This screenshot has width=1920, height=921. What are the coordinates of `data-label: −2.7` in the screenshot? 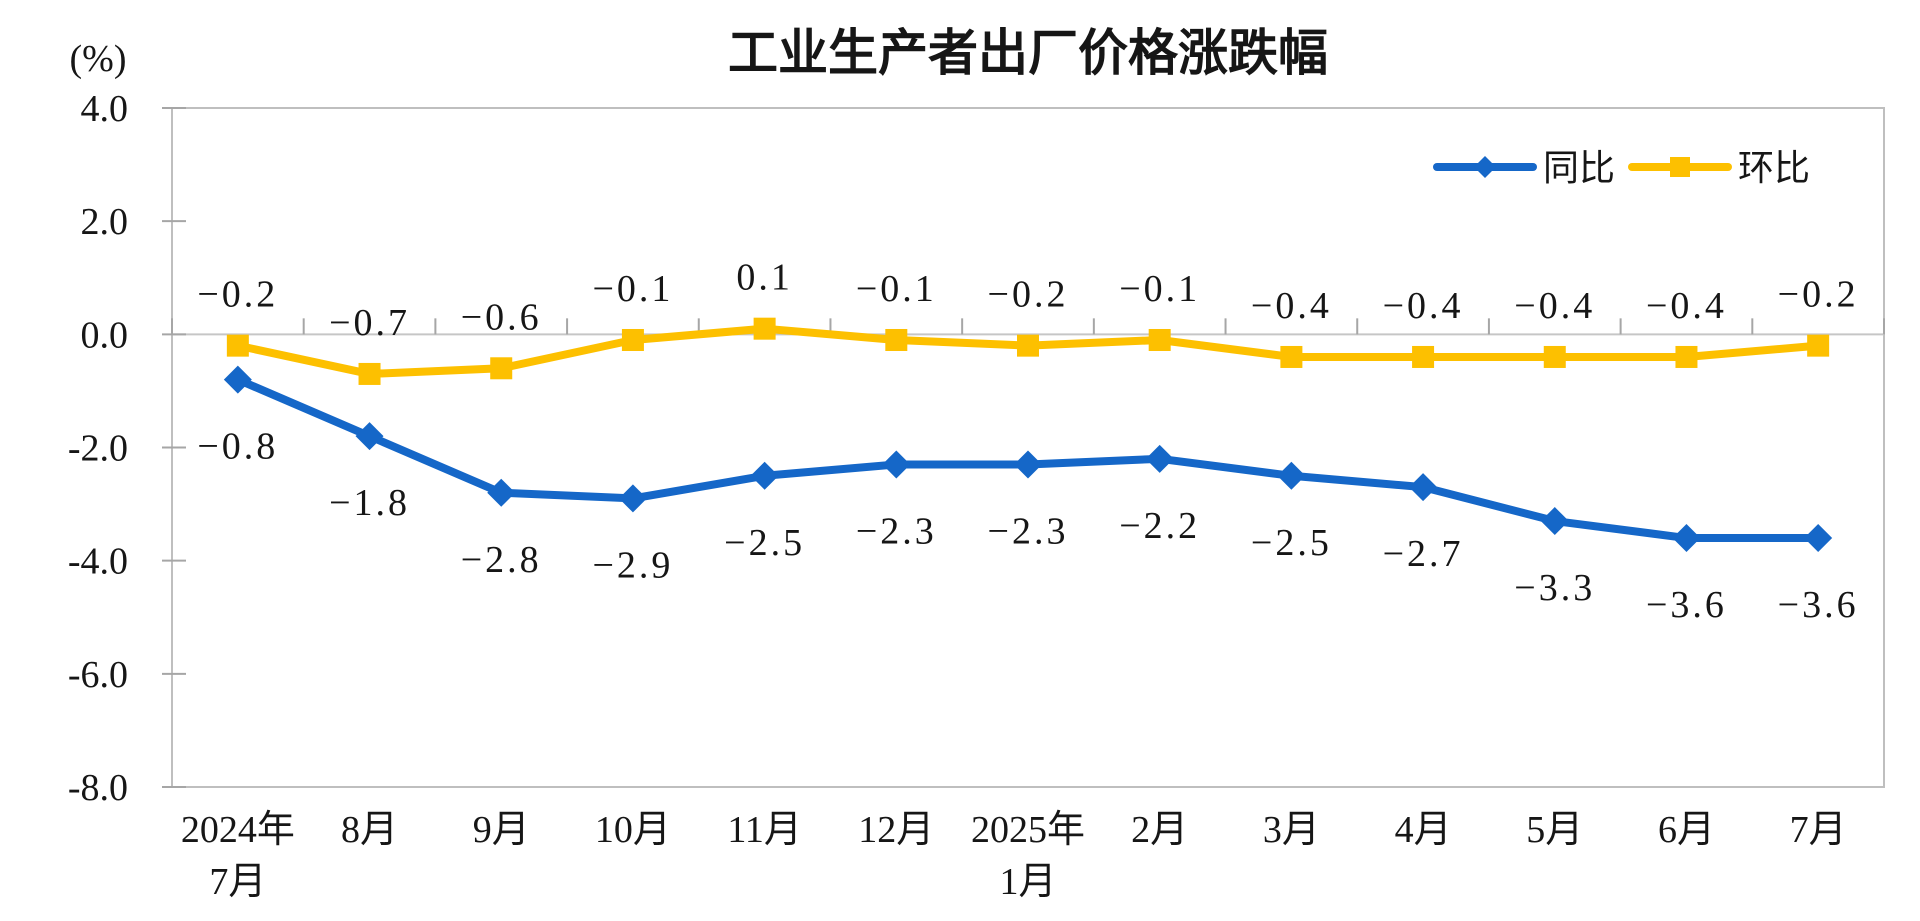 It's located at (1423, 554).